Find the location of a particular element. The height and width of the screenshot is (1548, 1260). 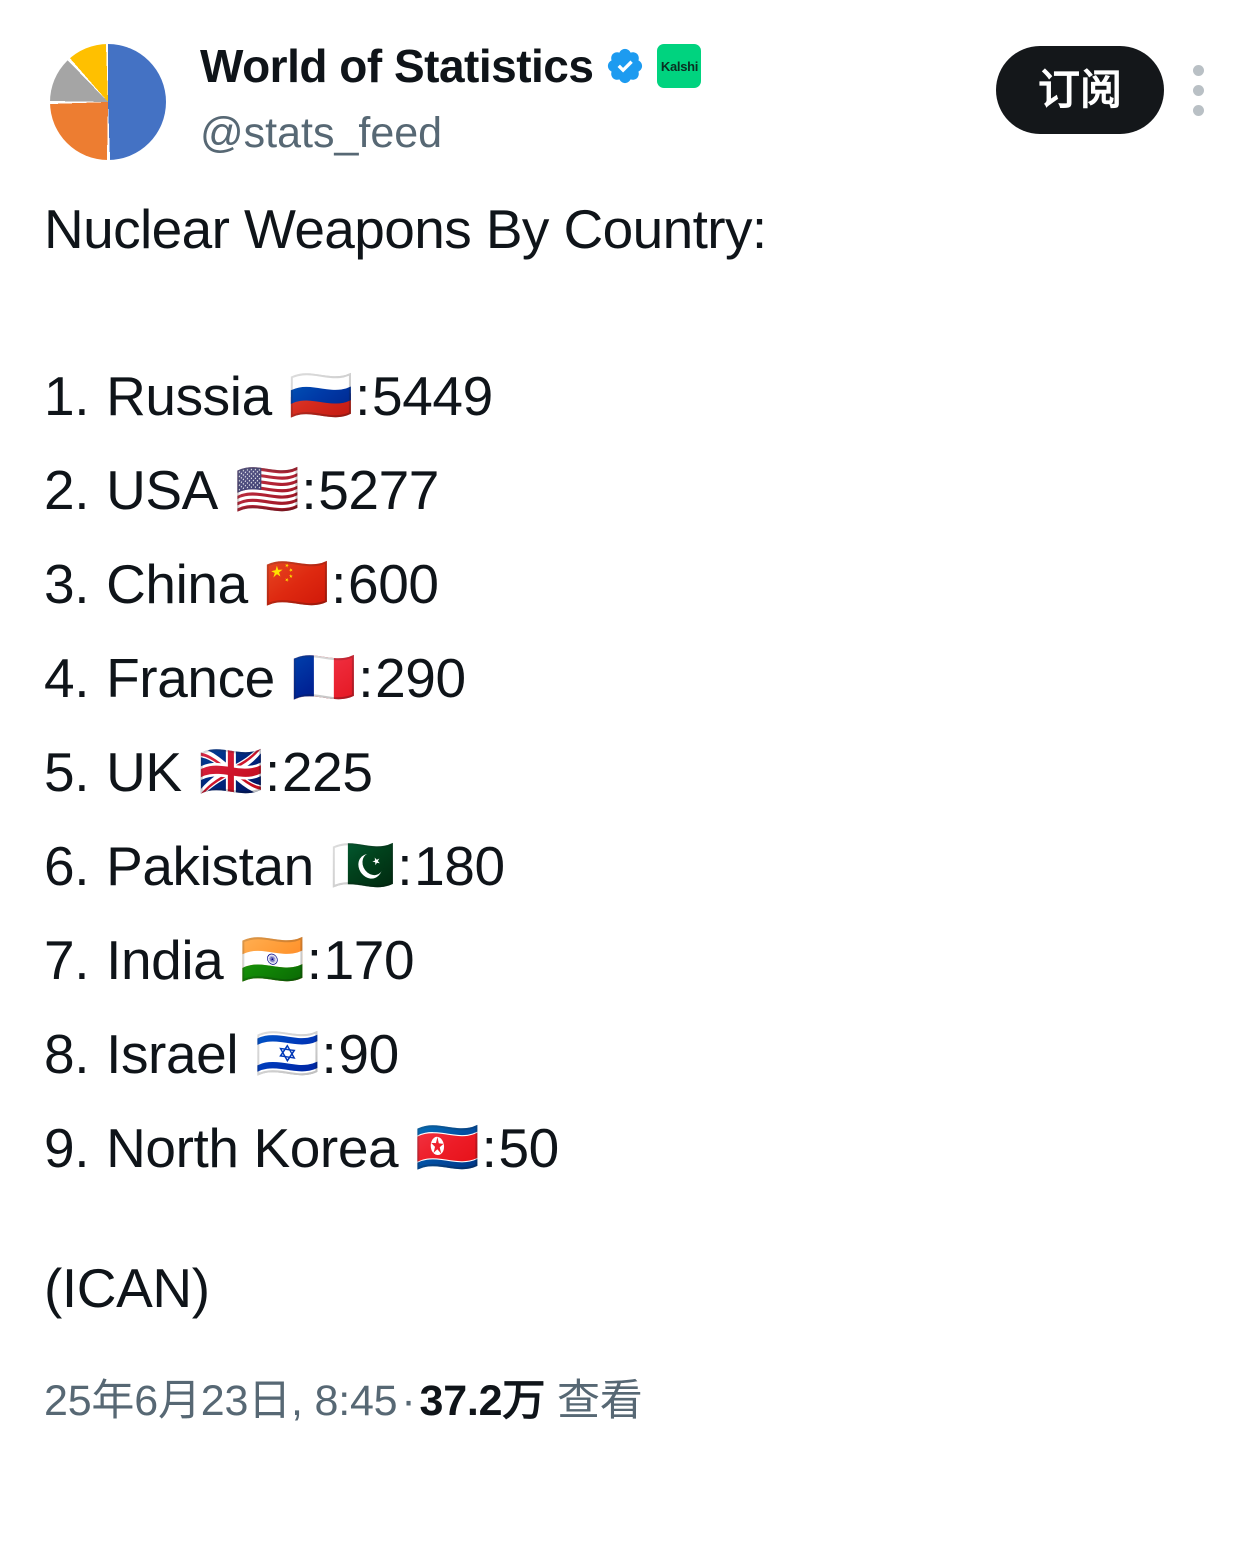

tweet-title: Nuclear Weapons By Country: is located at coordinates (405, 229).